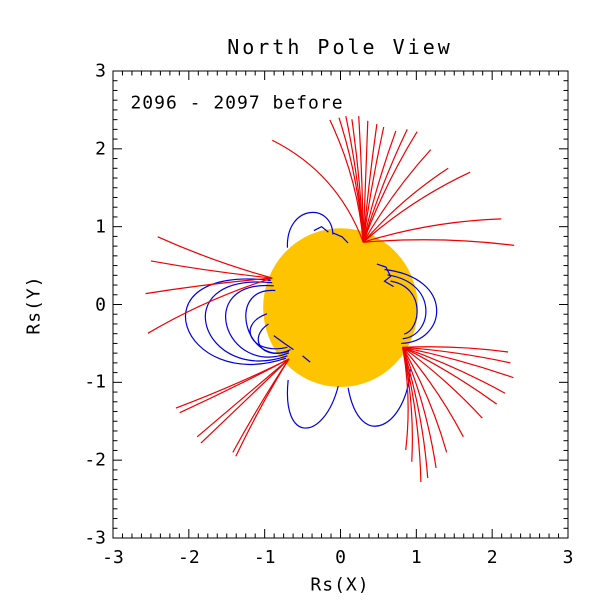 The image size is (600, 600). Describe the element at coordinates (100, 71) in the screenshot. I see `y-tick-label: 3` at that location.